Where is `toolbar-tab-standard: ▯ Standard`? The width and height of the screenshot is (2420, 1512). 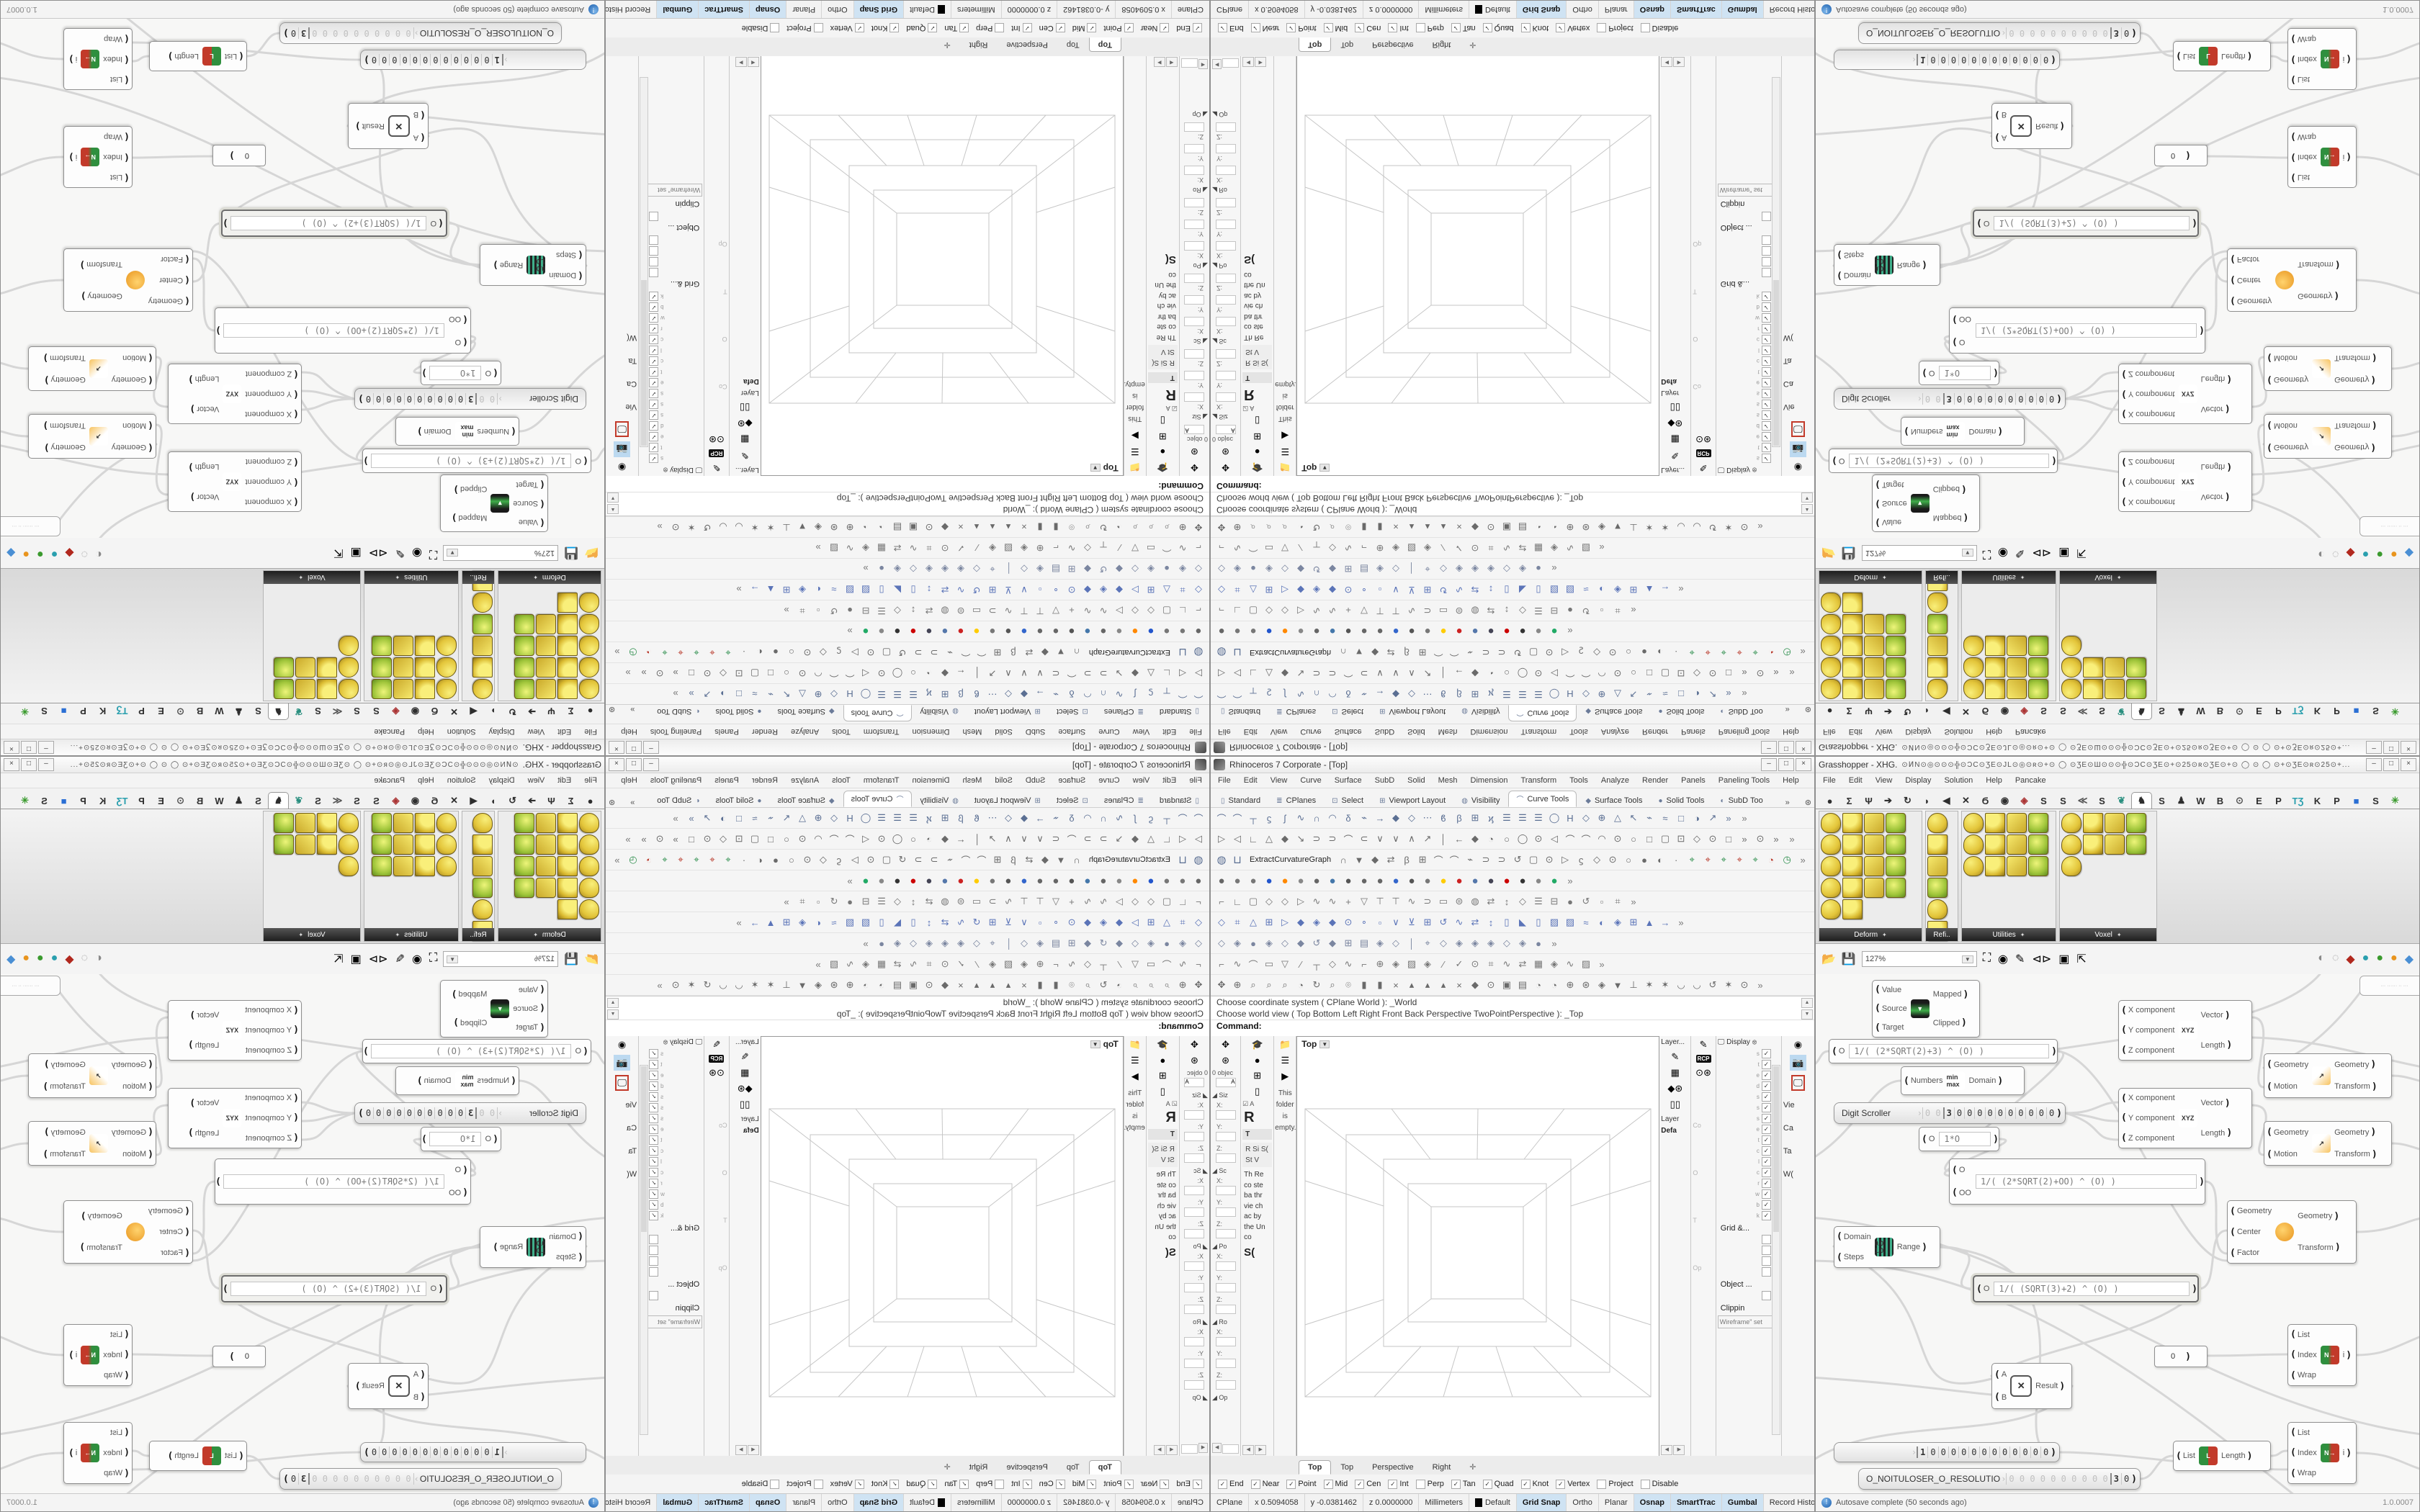
toolbar-tab-standard: ▯ Standard is located at coordinates (1241, 711).